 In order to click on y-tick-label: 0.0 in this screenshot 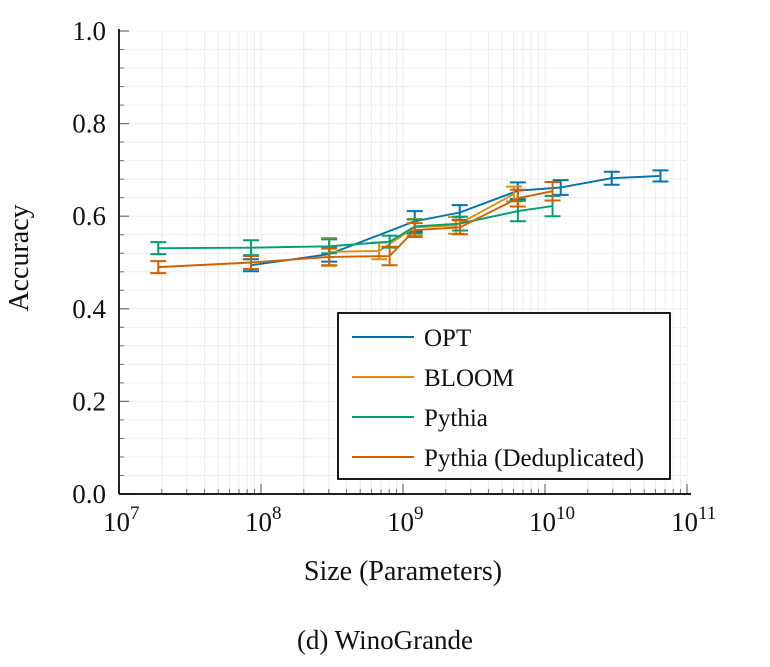, I will do `click(89, 494)`.